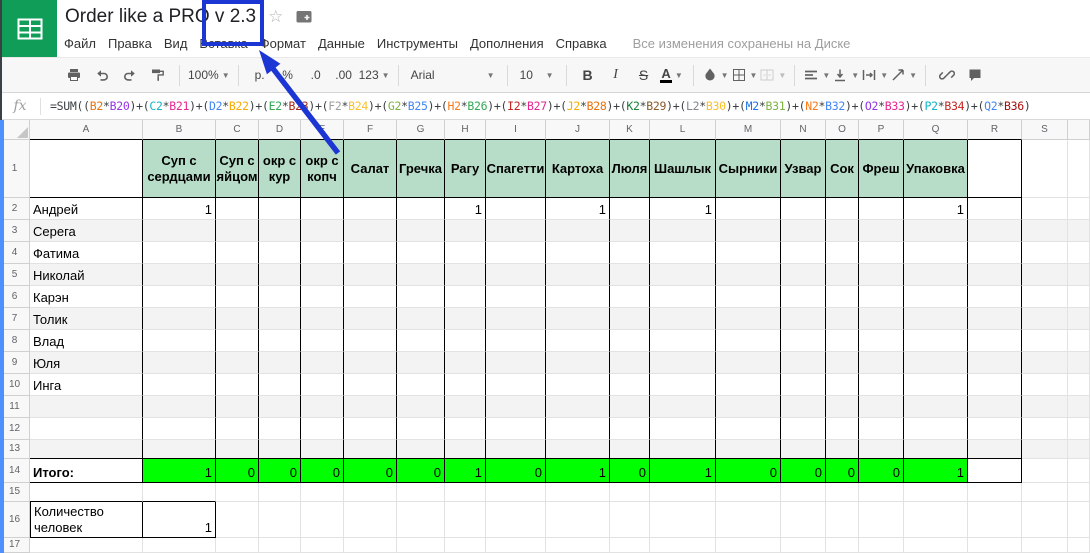  Describe the element at coordinates (630, 319) in the screenshot. I see `cell-K7` at that location.